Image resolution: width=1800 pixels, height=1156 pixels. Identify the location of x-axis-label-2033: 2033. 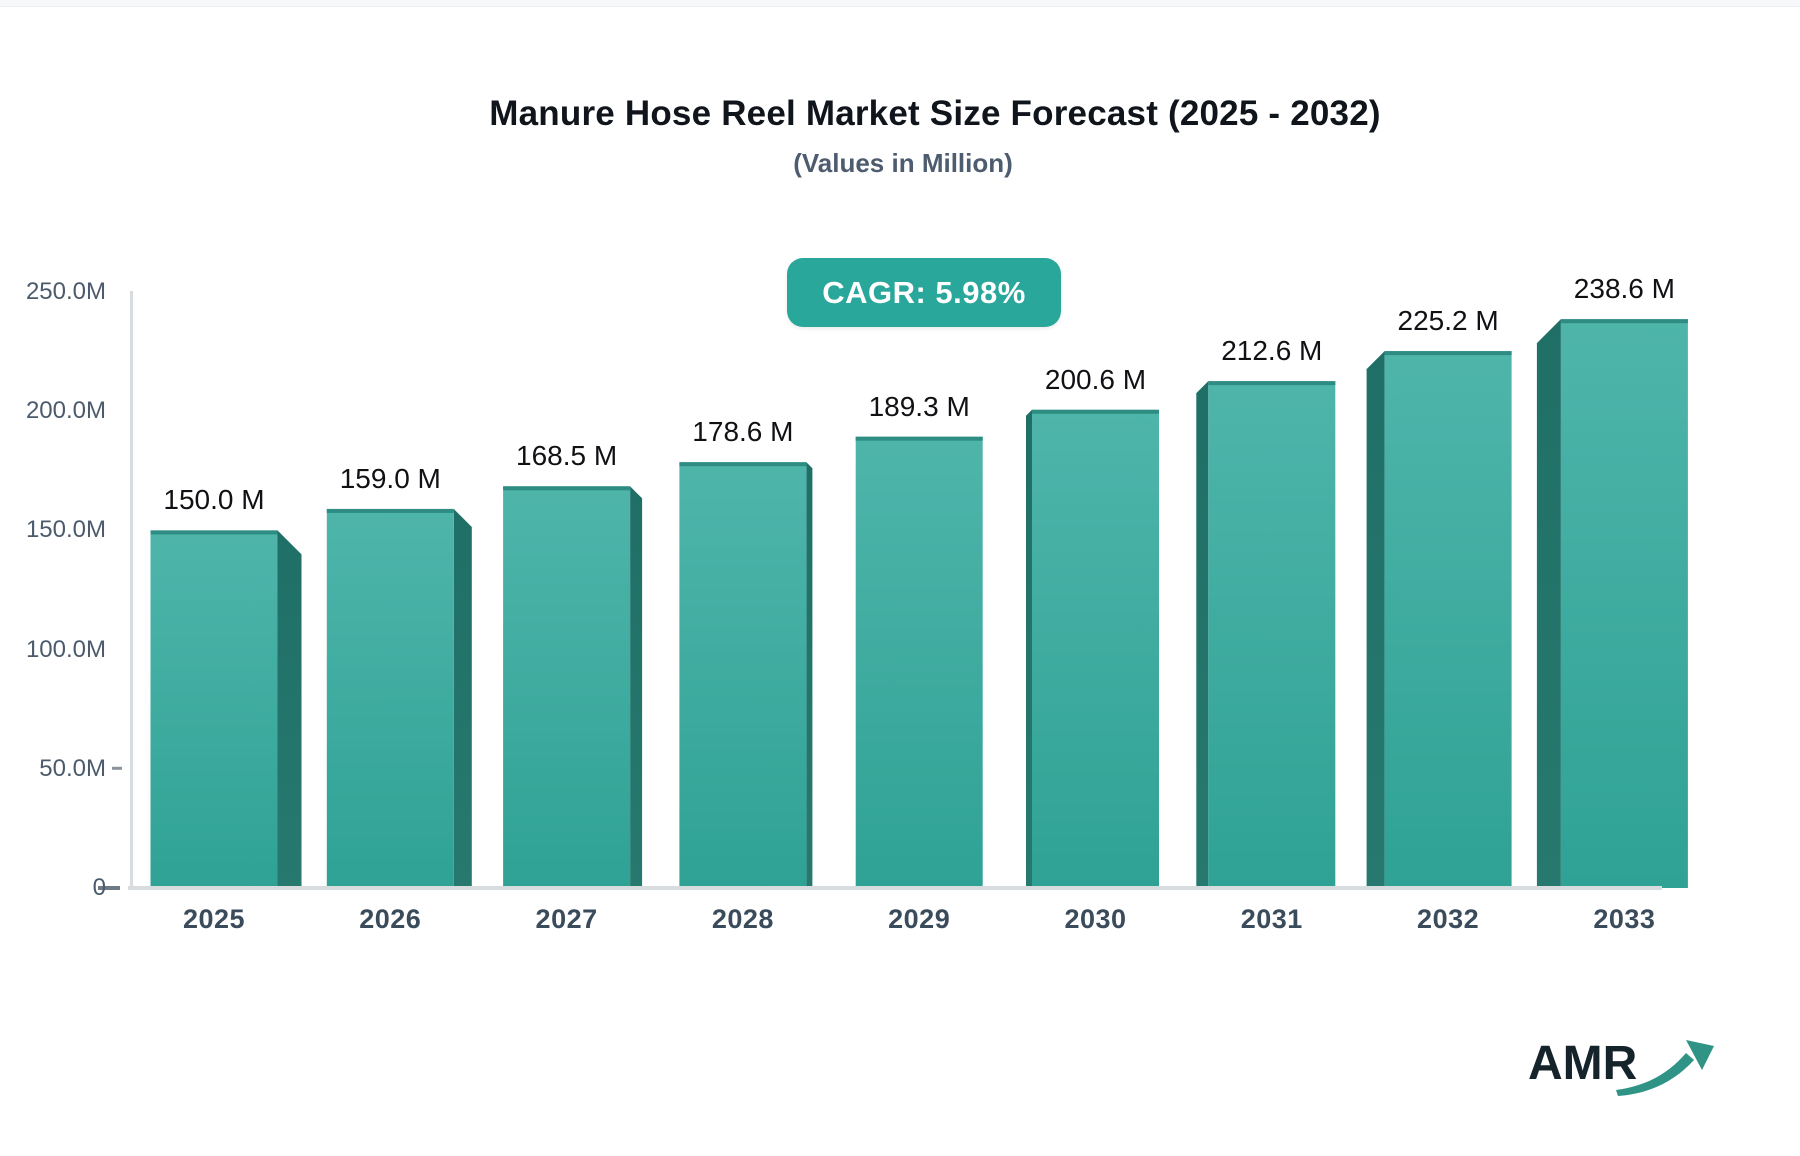
(1624, 919).